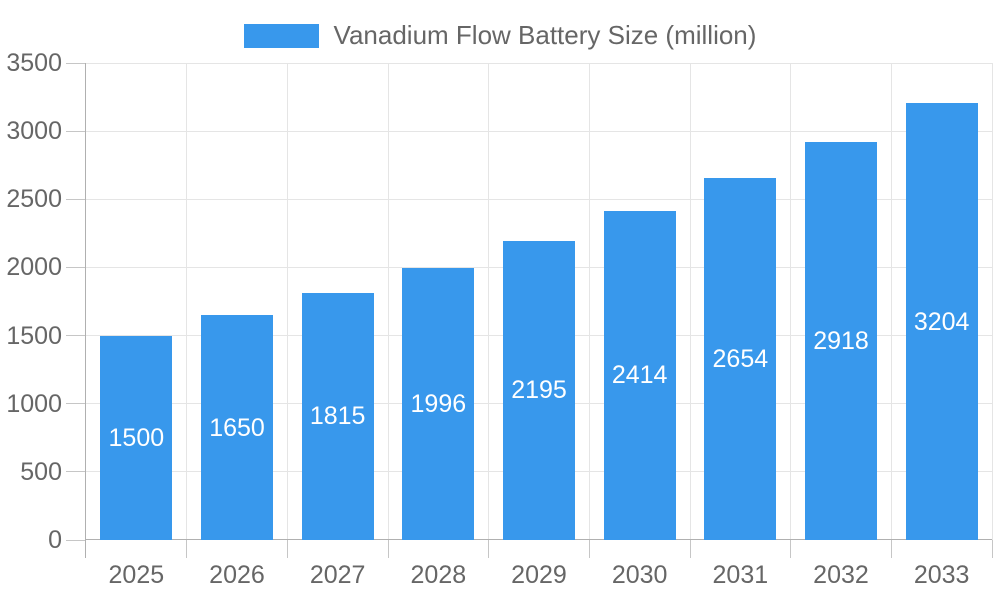 The height and width of the screenshot is (600, 1000). Describe the element at coordinates (85, 310) in the screenshot. I see `y-axis-line` at that location.